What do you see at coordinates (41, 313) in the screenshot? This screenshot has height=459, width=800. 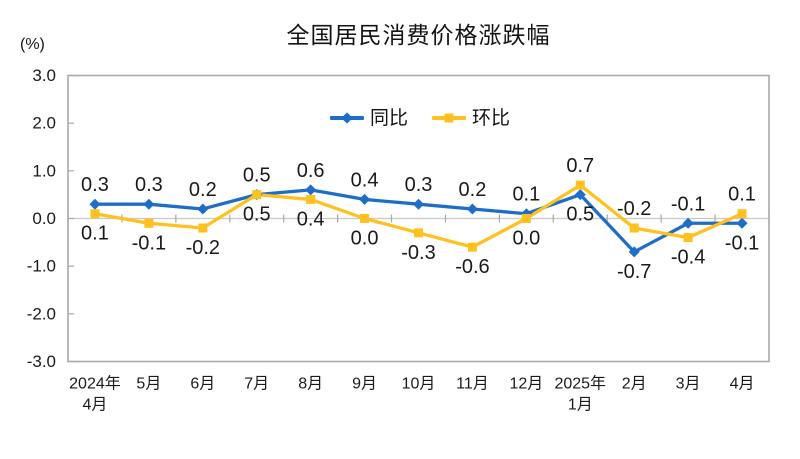 I see `y-axis-label: -2.0` at bounding box center [41, 313].